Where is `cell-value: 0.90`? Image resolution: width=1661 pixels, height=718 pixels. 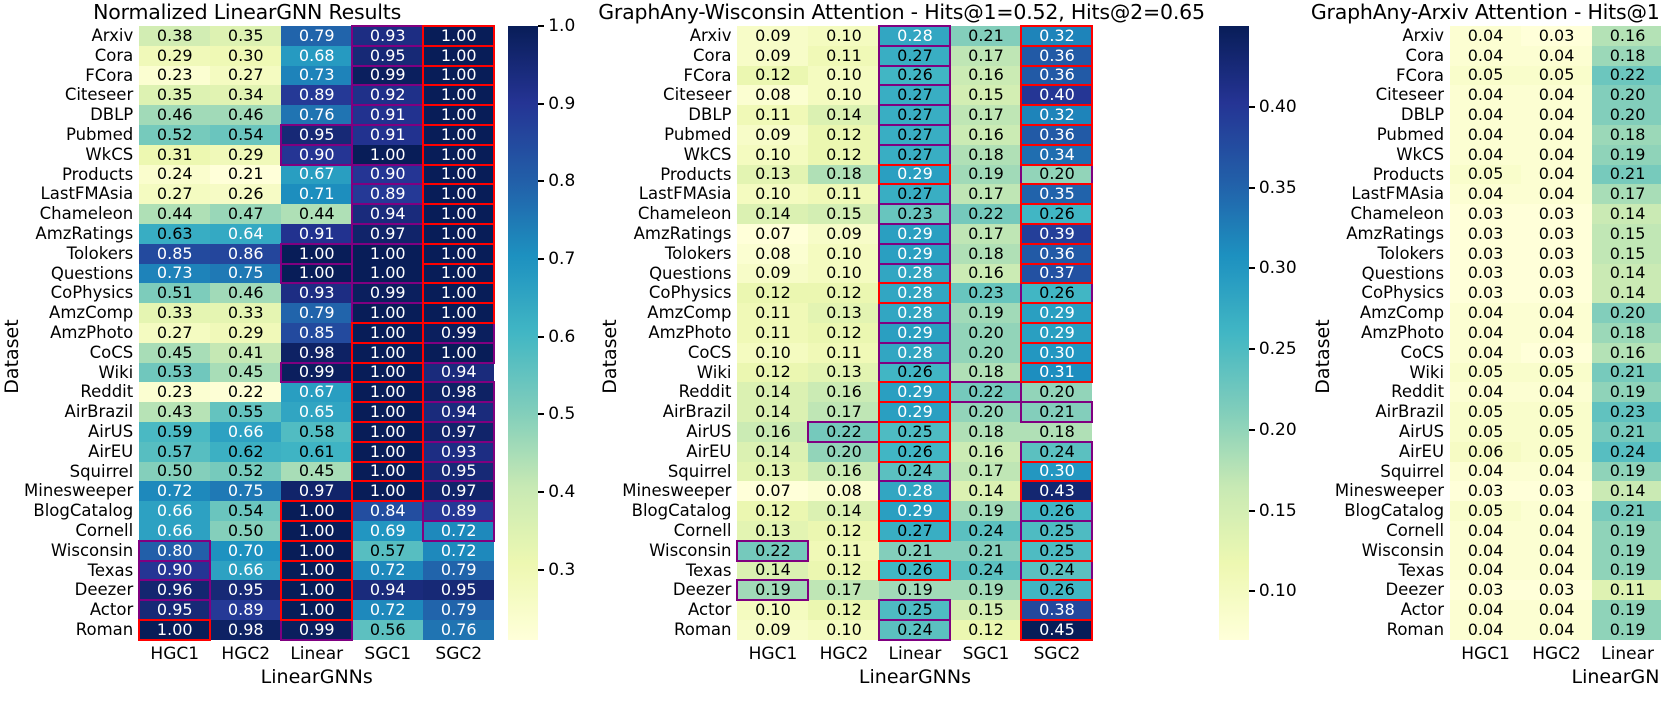
cell-value: 0.90 is located at coordinates (174, 570).